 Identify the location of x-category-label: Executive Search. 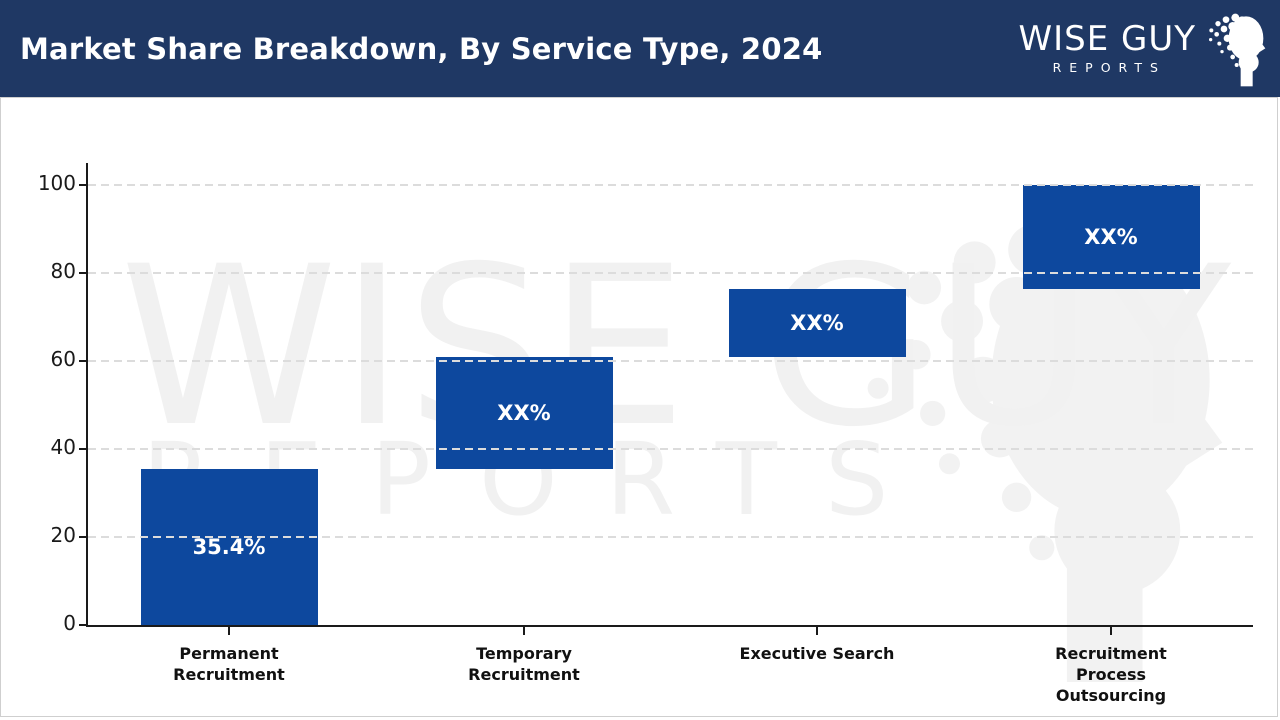
(817, 653).